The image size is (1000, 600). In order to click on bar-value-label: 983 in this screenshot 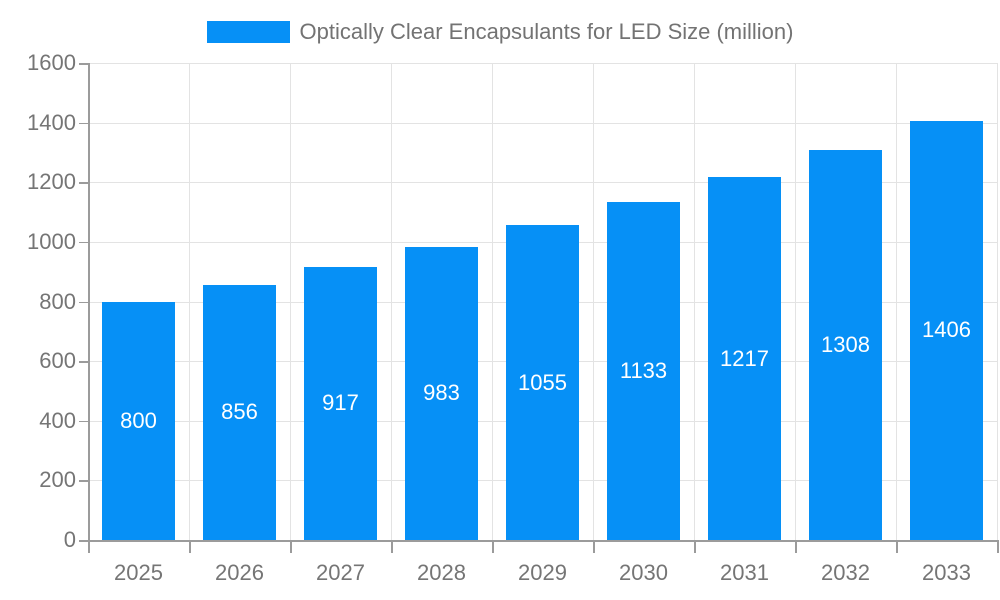, I will do `click(441, 393)`.